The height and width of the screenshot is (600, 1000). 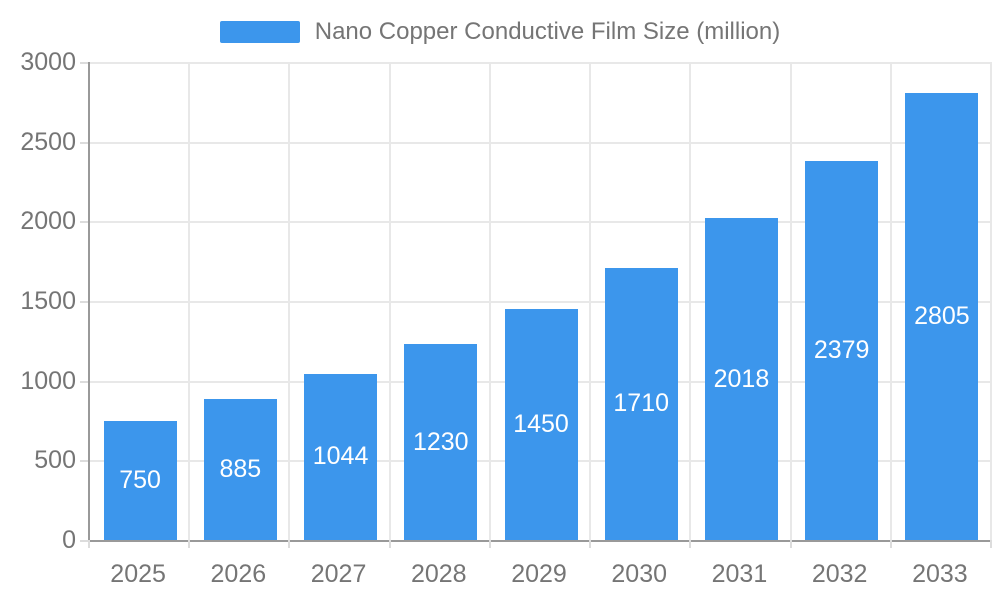 I want to click on bar-2029: 1450, so click(x=541, y=424).